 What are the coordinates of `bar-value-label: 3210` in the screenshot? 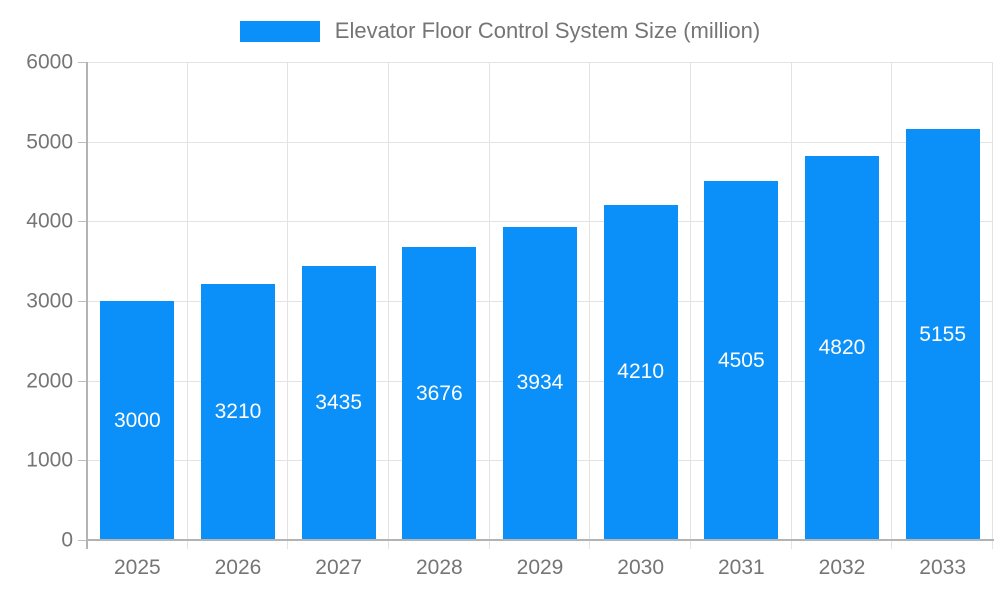 It's located at (238, 412).